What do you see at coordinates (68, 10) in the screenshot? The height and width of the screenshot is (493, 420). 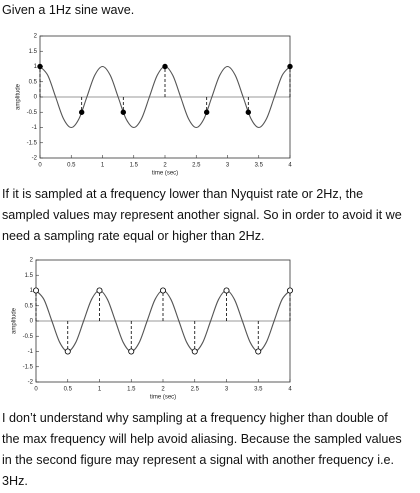 I see `intro: Given a 1Hz sine wave.` at bounding box center [68, 10].